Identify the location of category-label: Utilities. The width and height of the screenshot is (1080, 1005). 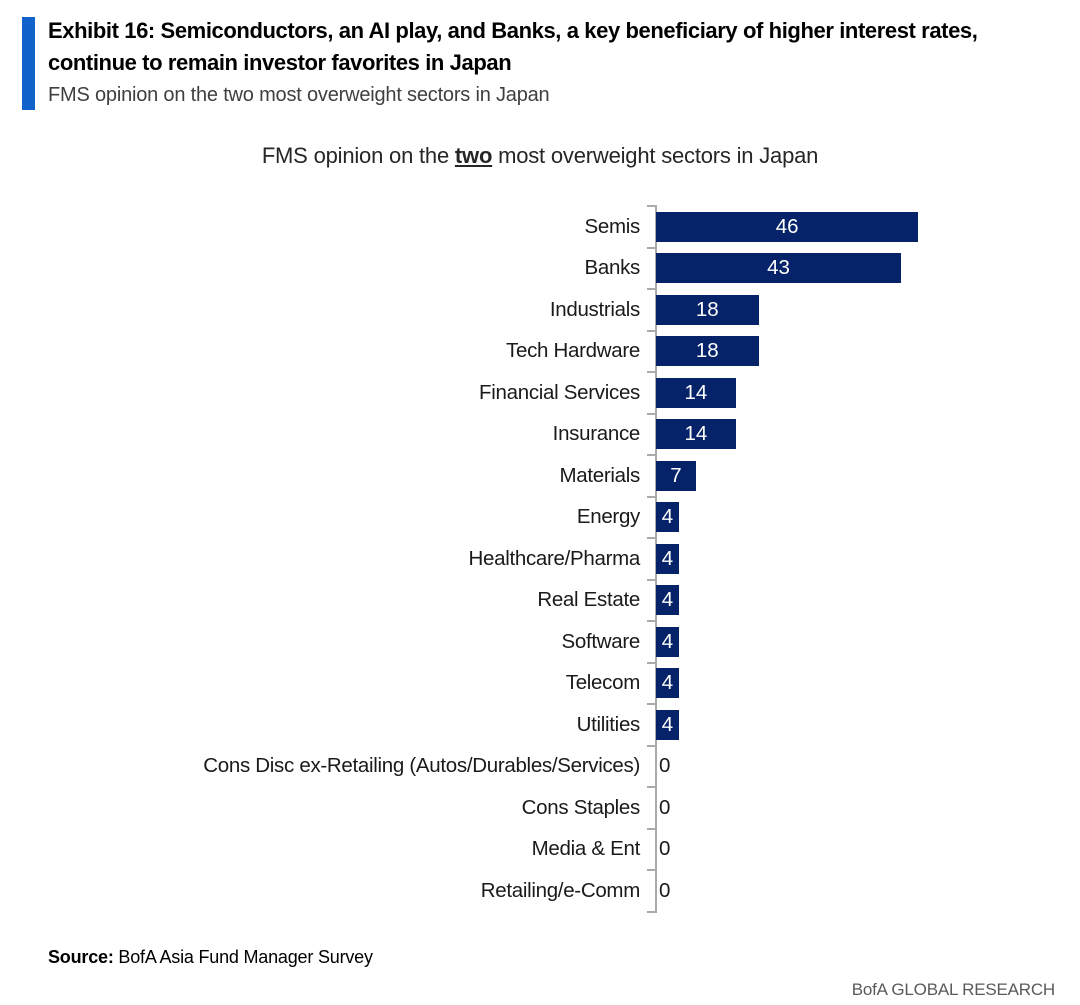
(608, 724).